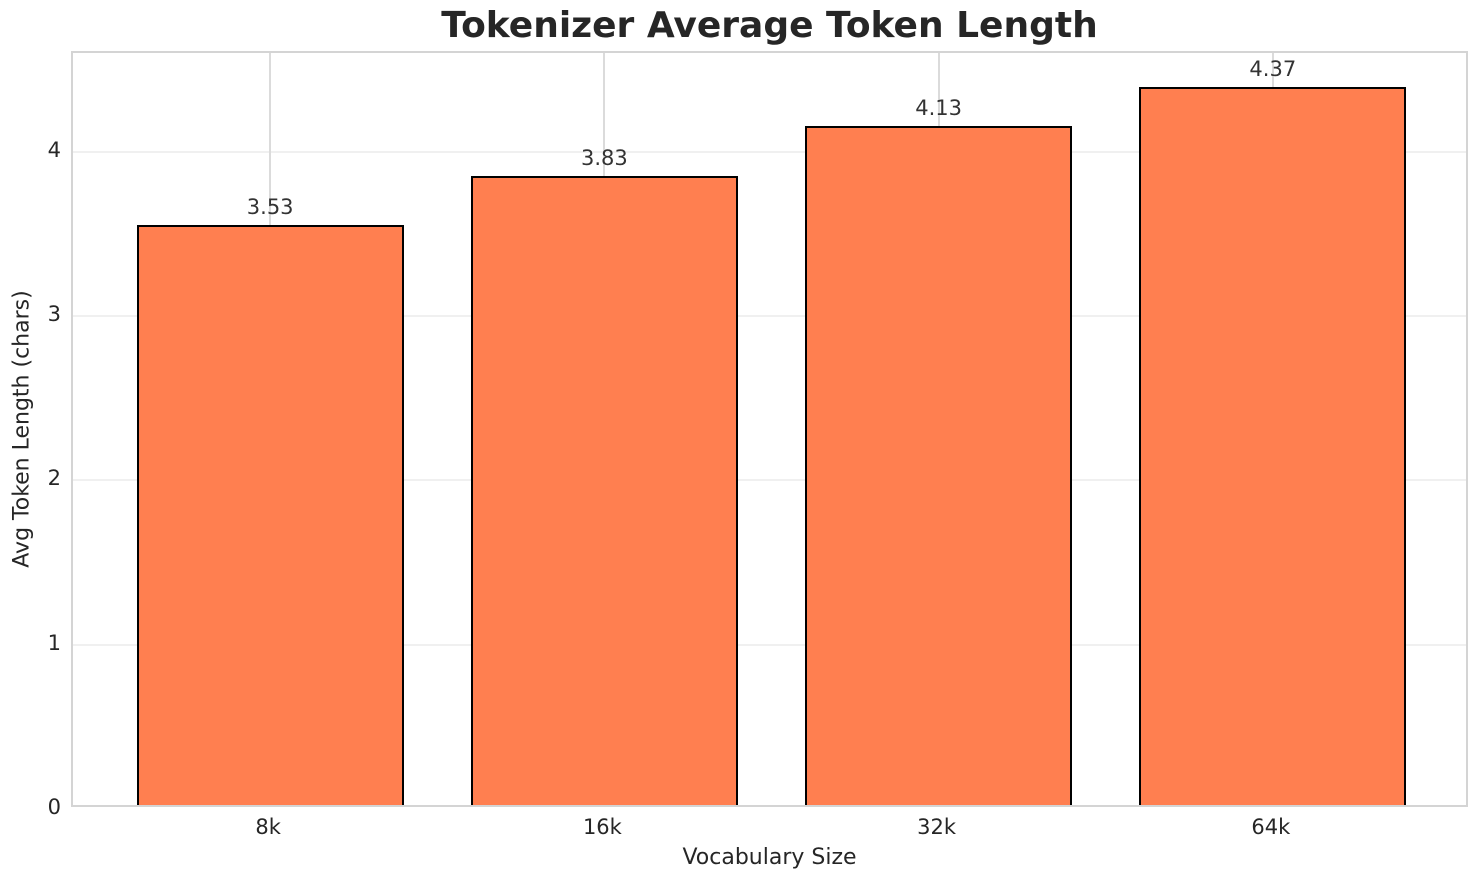  What do you see at coordinates (1271, 827) in the screenshot?
I see `x-tick-label: 64k` at bounding box center [1271, 827].